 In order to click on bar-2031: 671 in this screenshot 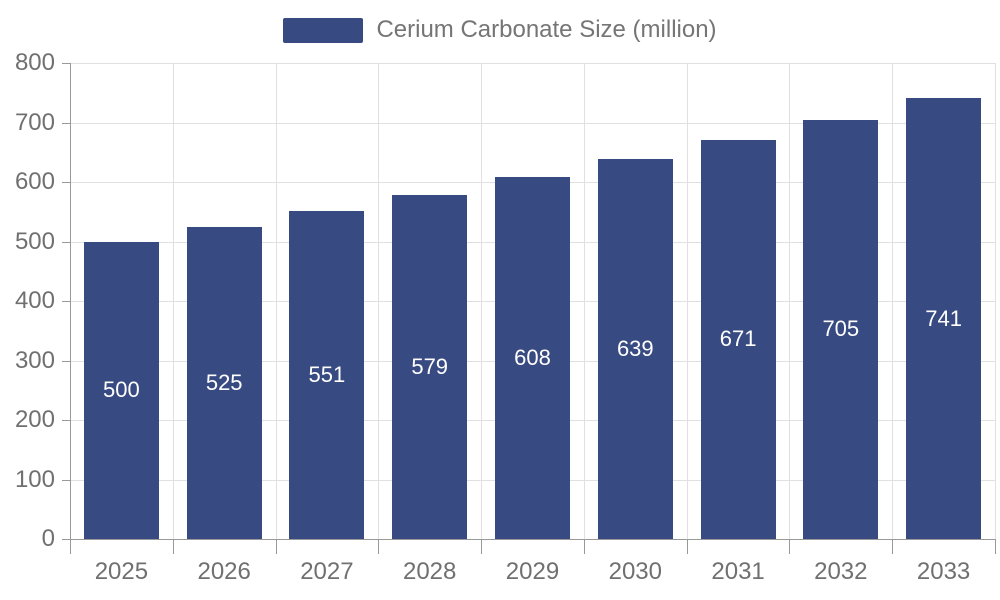, I will do `click(738, 339)`.